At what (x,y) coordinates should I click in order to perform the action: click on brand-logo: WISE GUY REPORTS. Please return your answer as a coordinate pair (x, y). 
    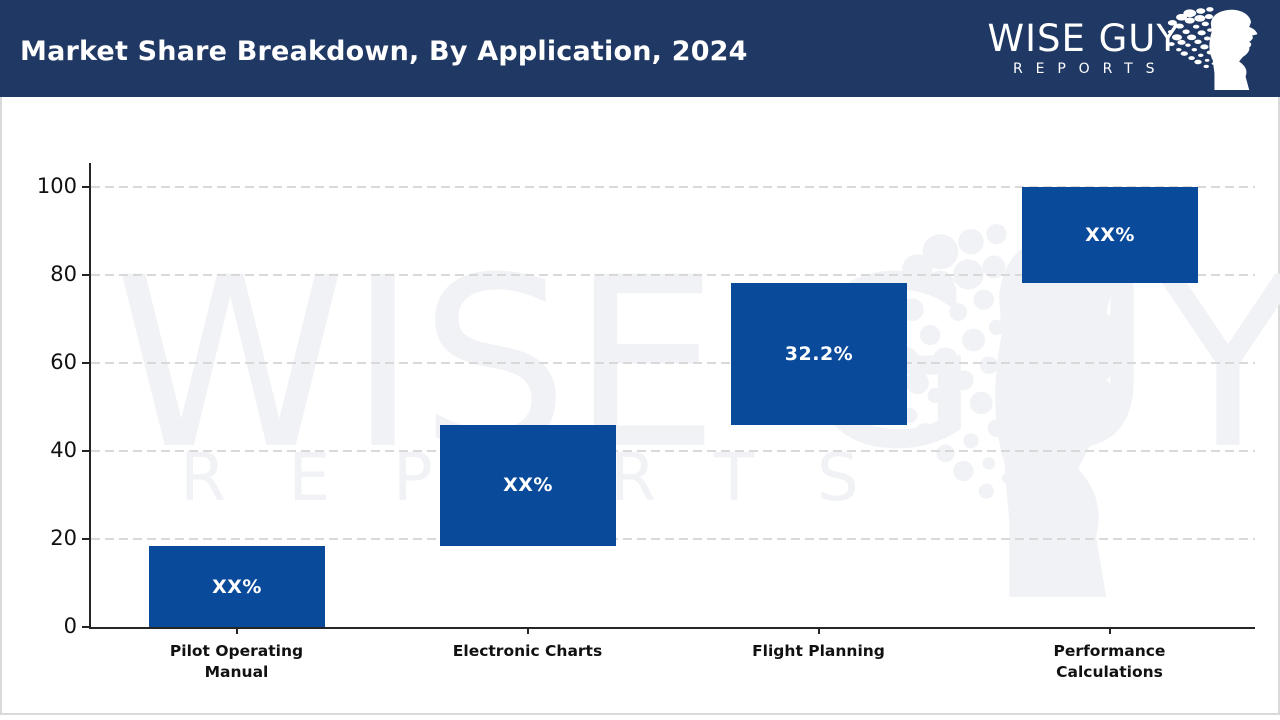
    Looking at the image, I should click on (1125, 48).